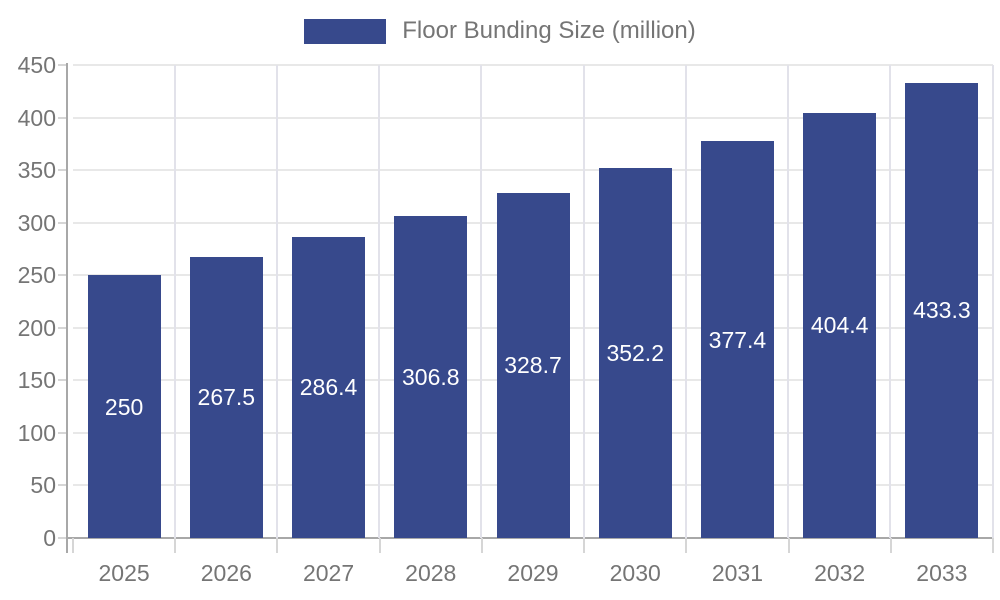 The height and width of the screenshot is (600, 1000). What do you see at coordinates (328, 573) in the screenshot?
I see `x-axis-label: 2027` at bounding box center [328, 573].